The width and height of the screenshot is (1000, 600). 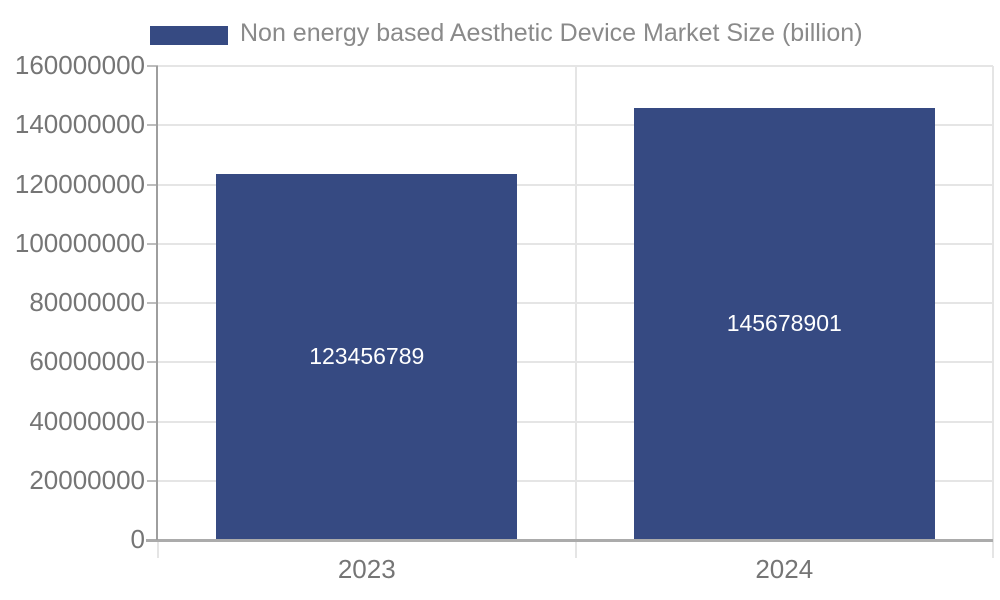 What do you see at coordinates (87, 479) in the screenshot?
I see `y-tick-label: 20000000` at bounding box center [87, 479].